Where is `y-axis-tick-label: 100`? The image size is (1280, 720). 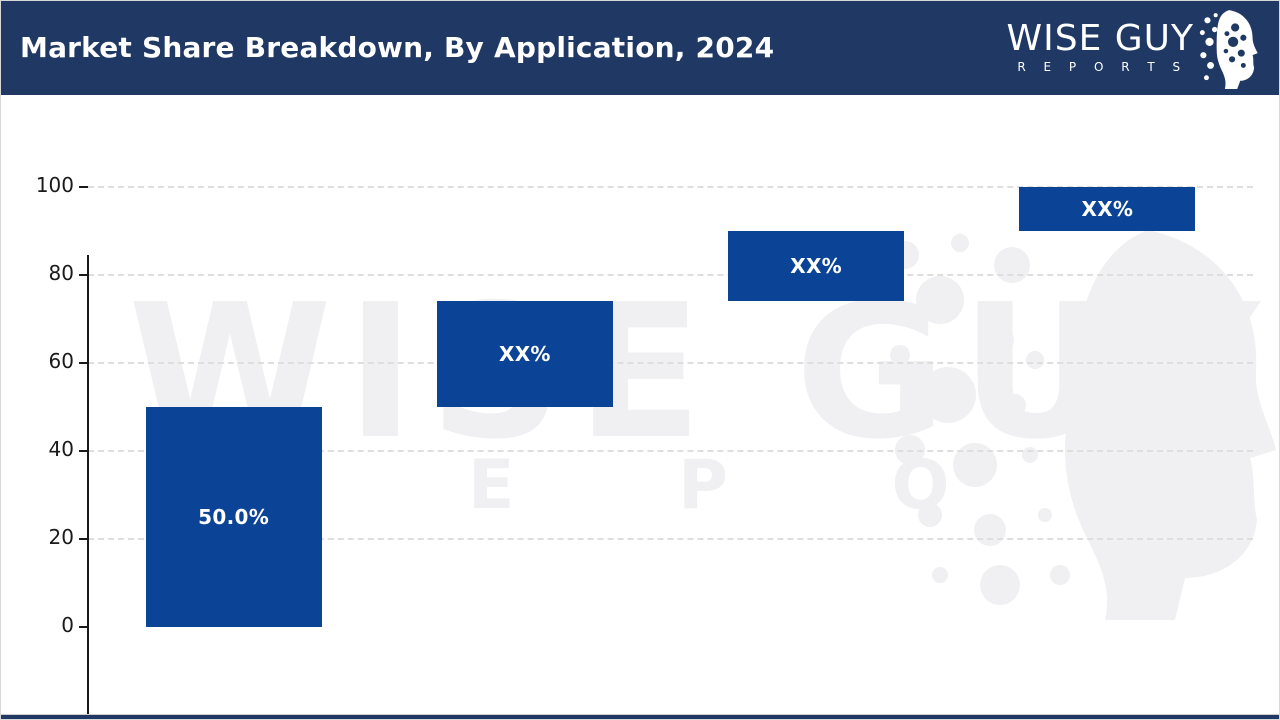
y-axis-tick-label: 100 is located at coordinates (54, 185).